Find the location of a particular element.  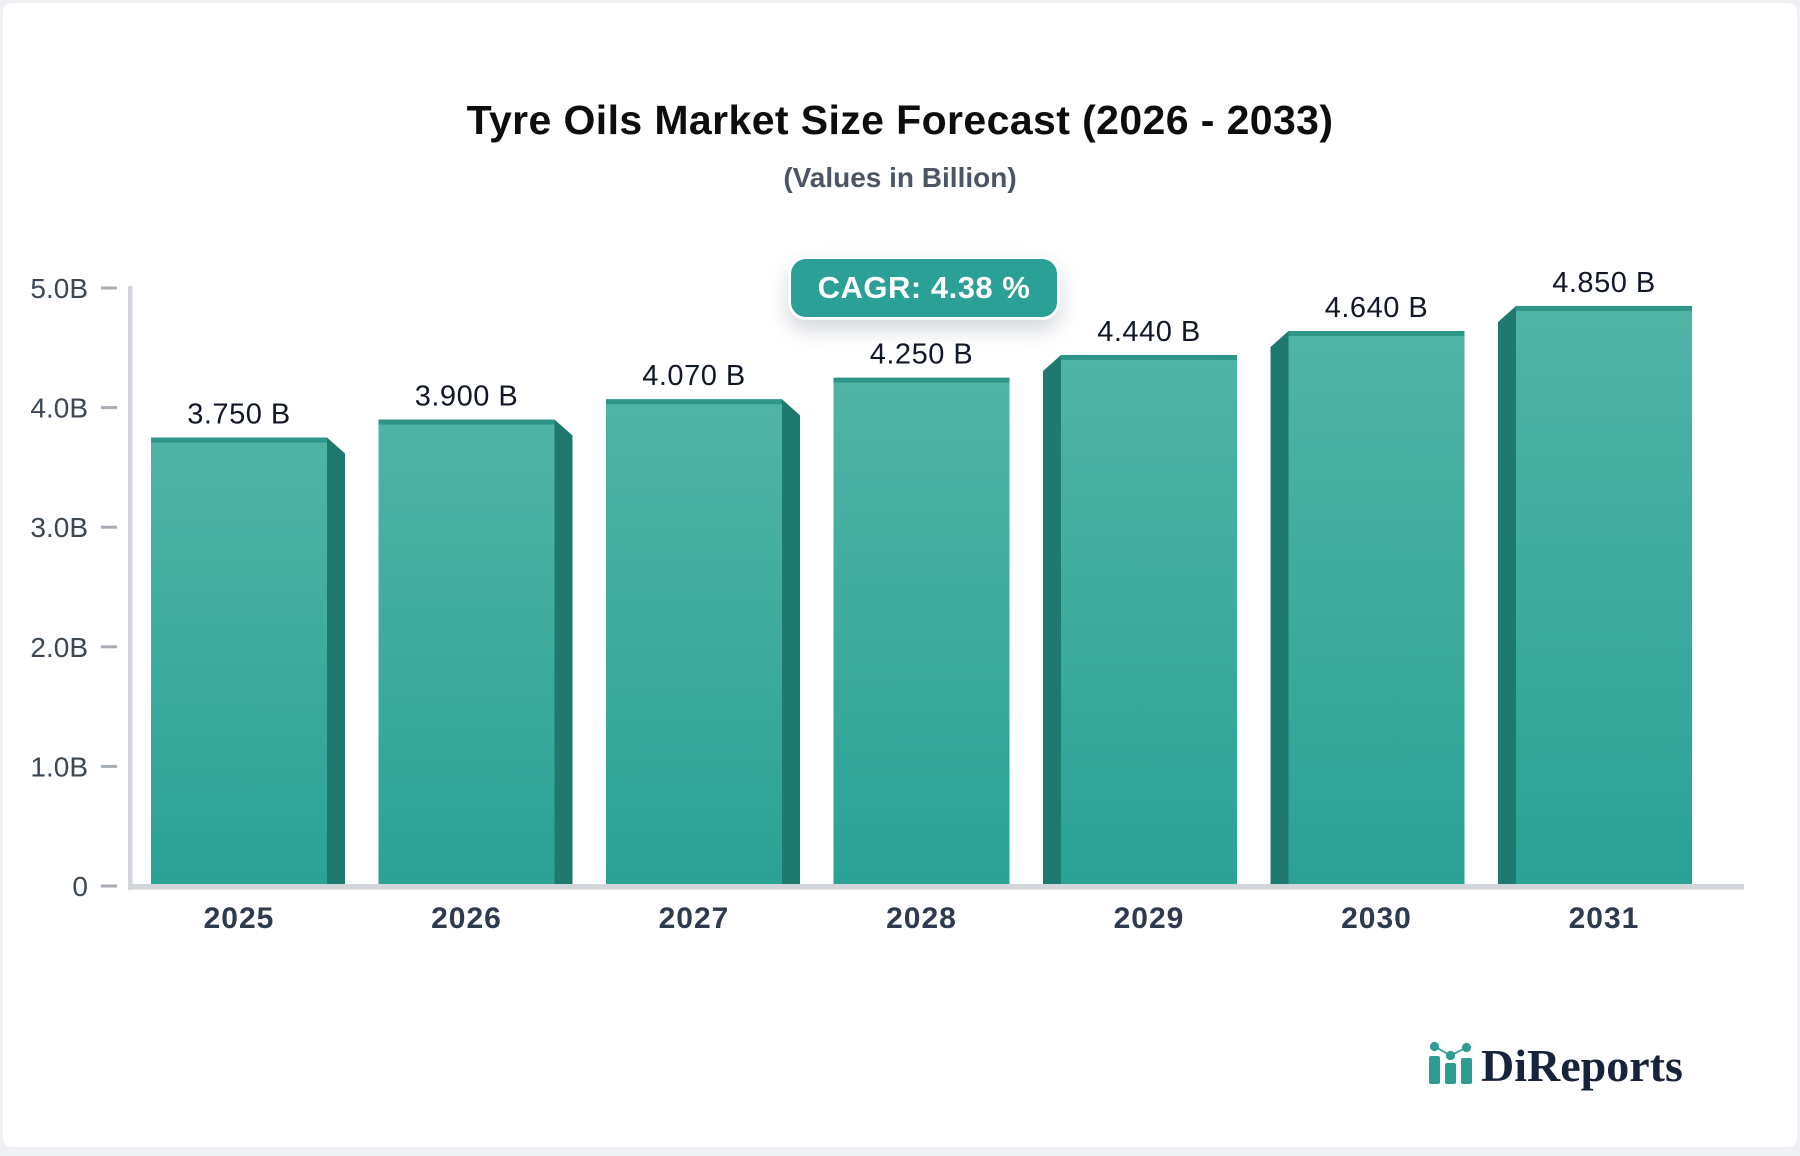

x-axis-label-2028: 2028 is located at coordinates (921, 918).